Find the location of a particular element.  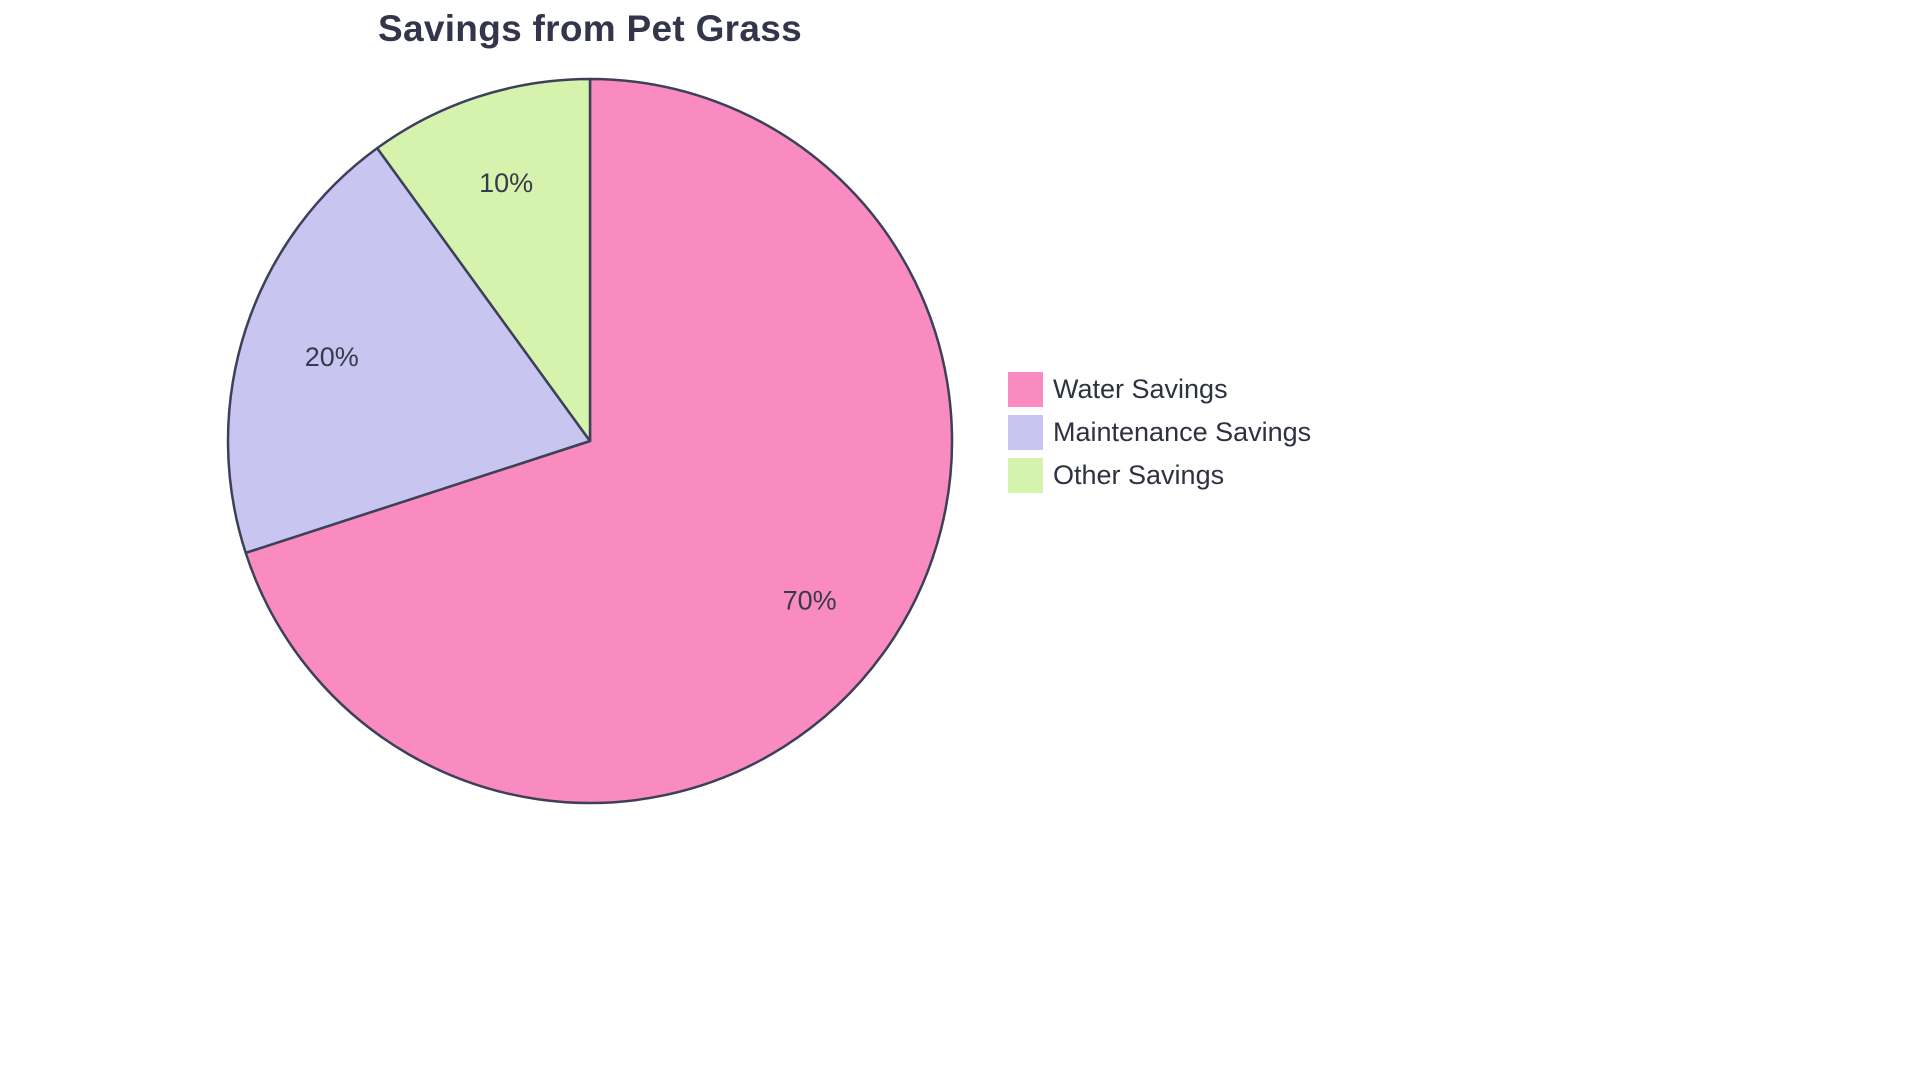

chart-title: Savings from Pet Grass is located at coordinates (590, 28).